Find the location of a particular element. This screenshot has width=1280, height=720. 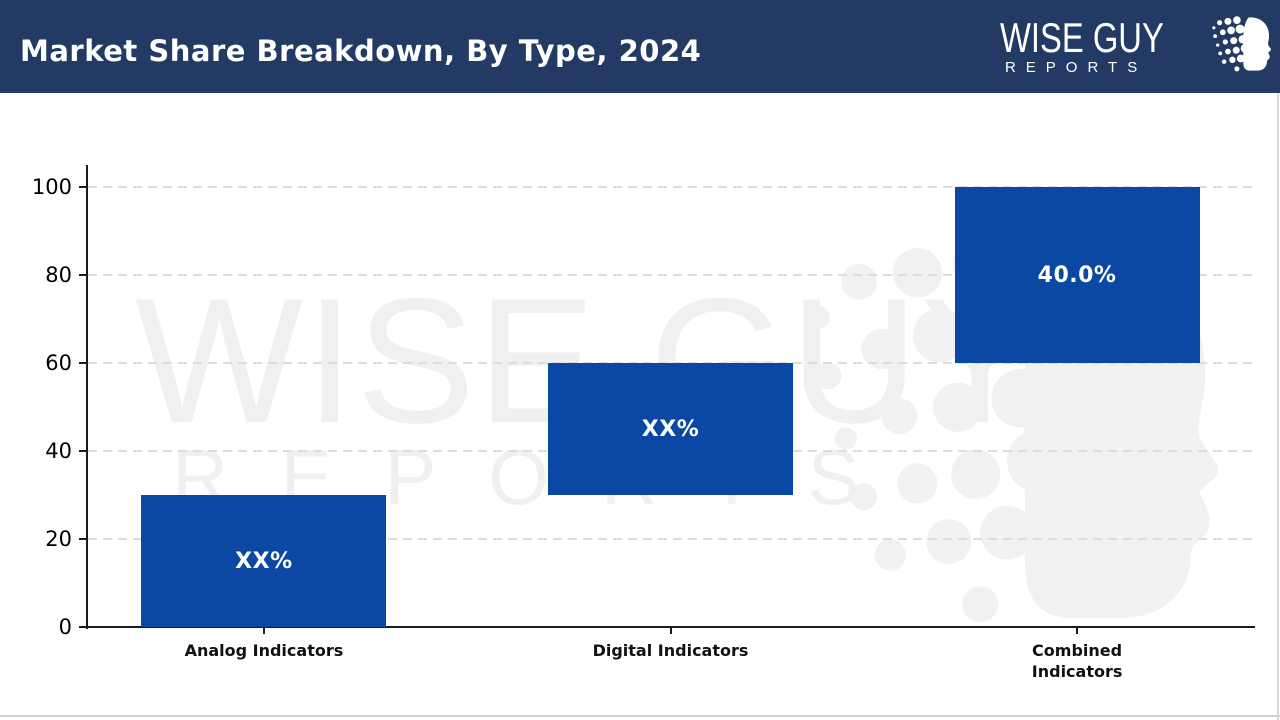

y-tick-label-20: 20 is located at coordinates (58, 539).